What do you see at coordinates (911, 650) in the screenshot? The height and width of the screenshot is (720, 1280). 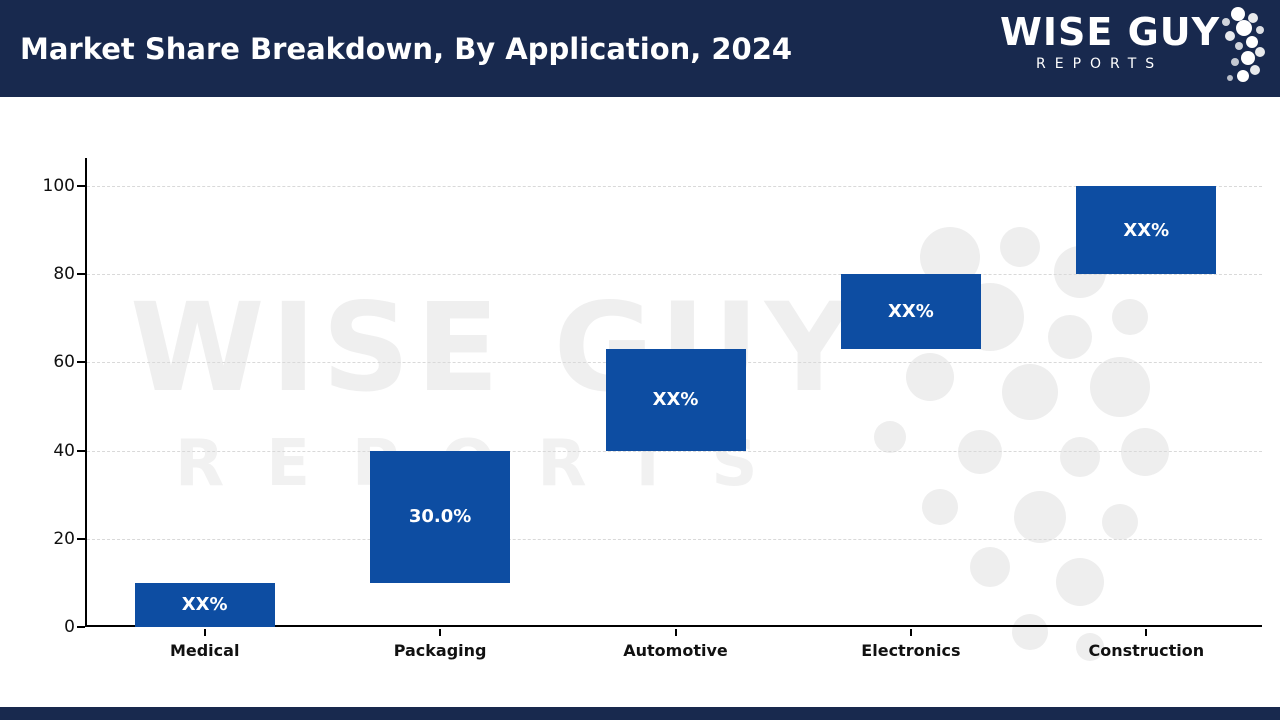 I see `x-category-label-electronics: Electronics` at bounding box center [911, 650].